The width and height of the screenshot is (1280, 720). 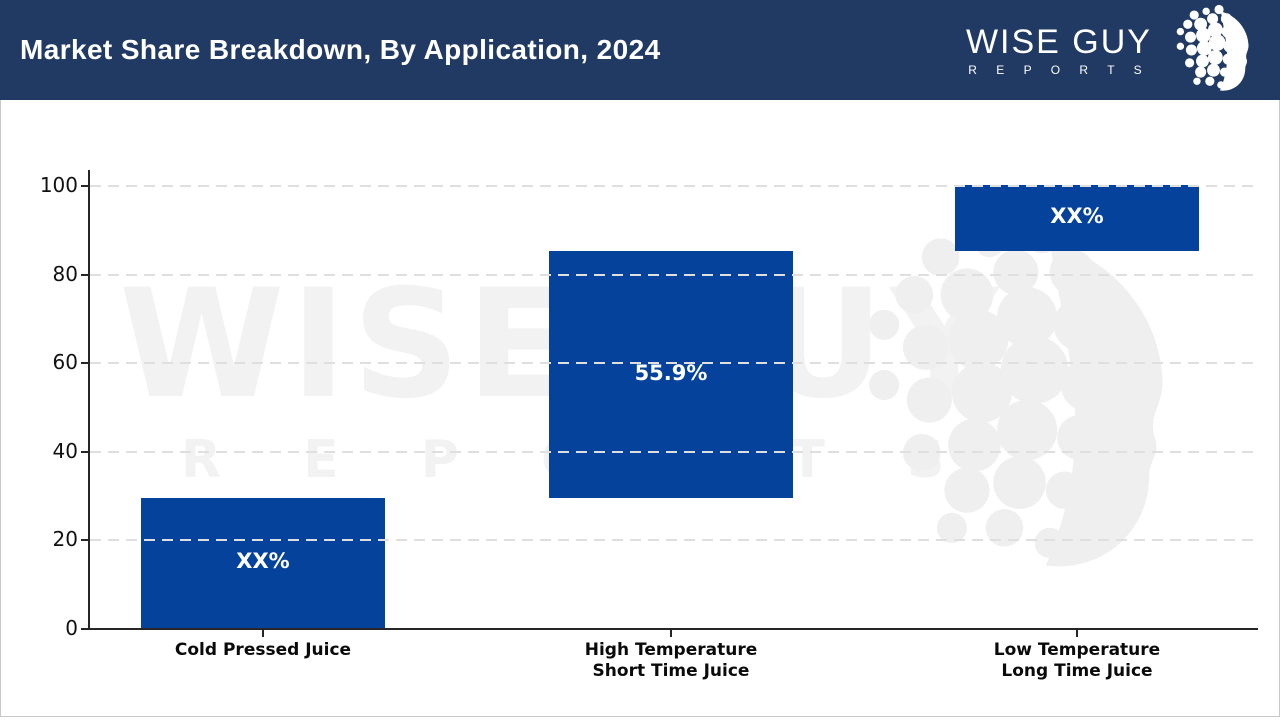 What do you see at coordinates (65, 539) in the screenshot?
I see `y-tick-label: 20` at bounding box center [65, 539].